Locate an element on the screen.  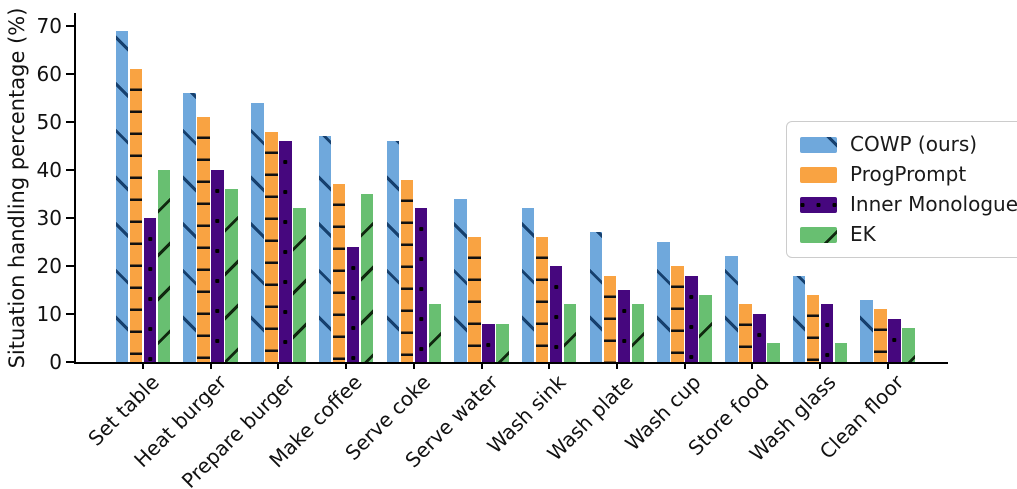
bar-cowp-ours-clean-floor is located at coordinates (866, 330).